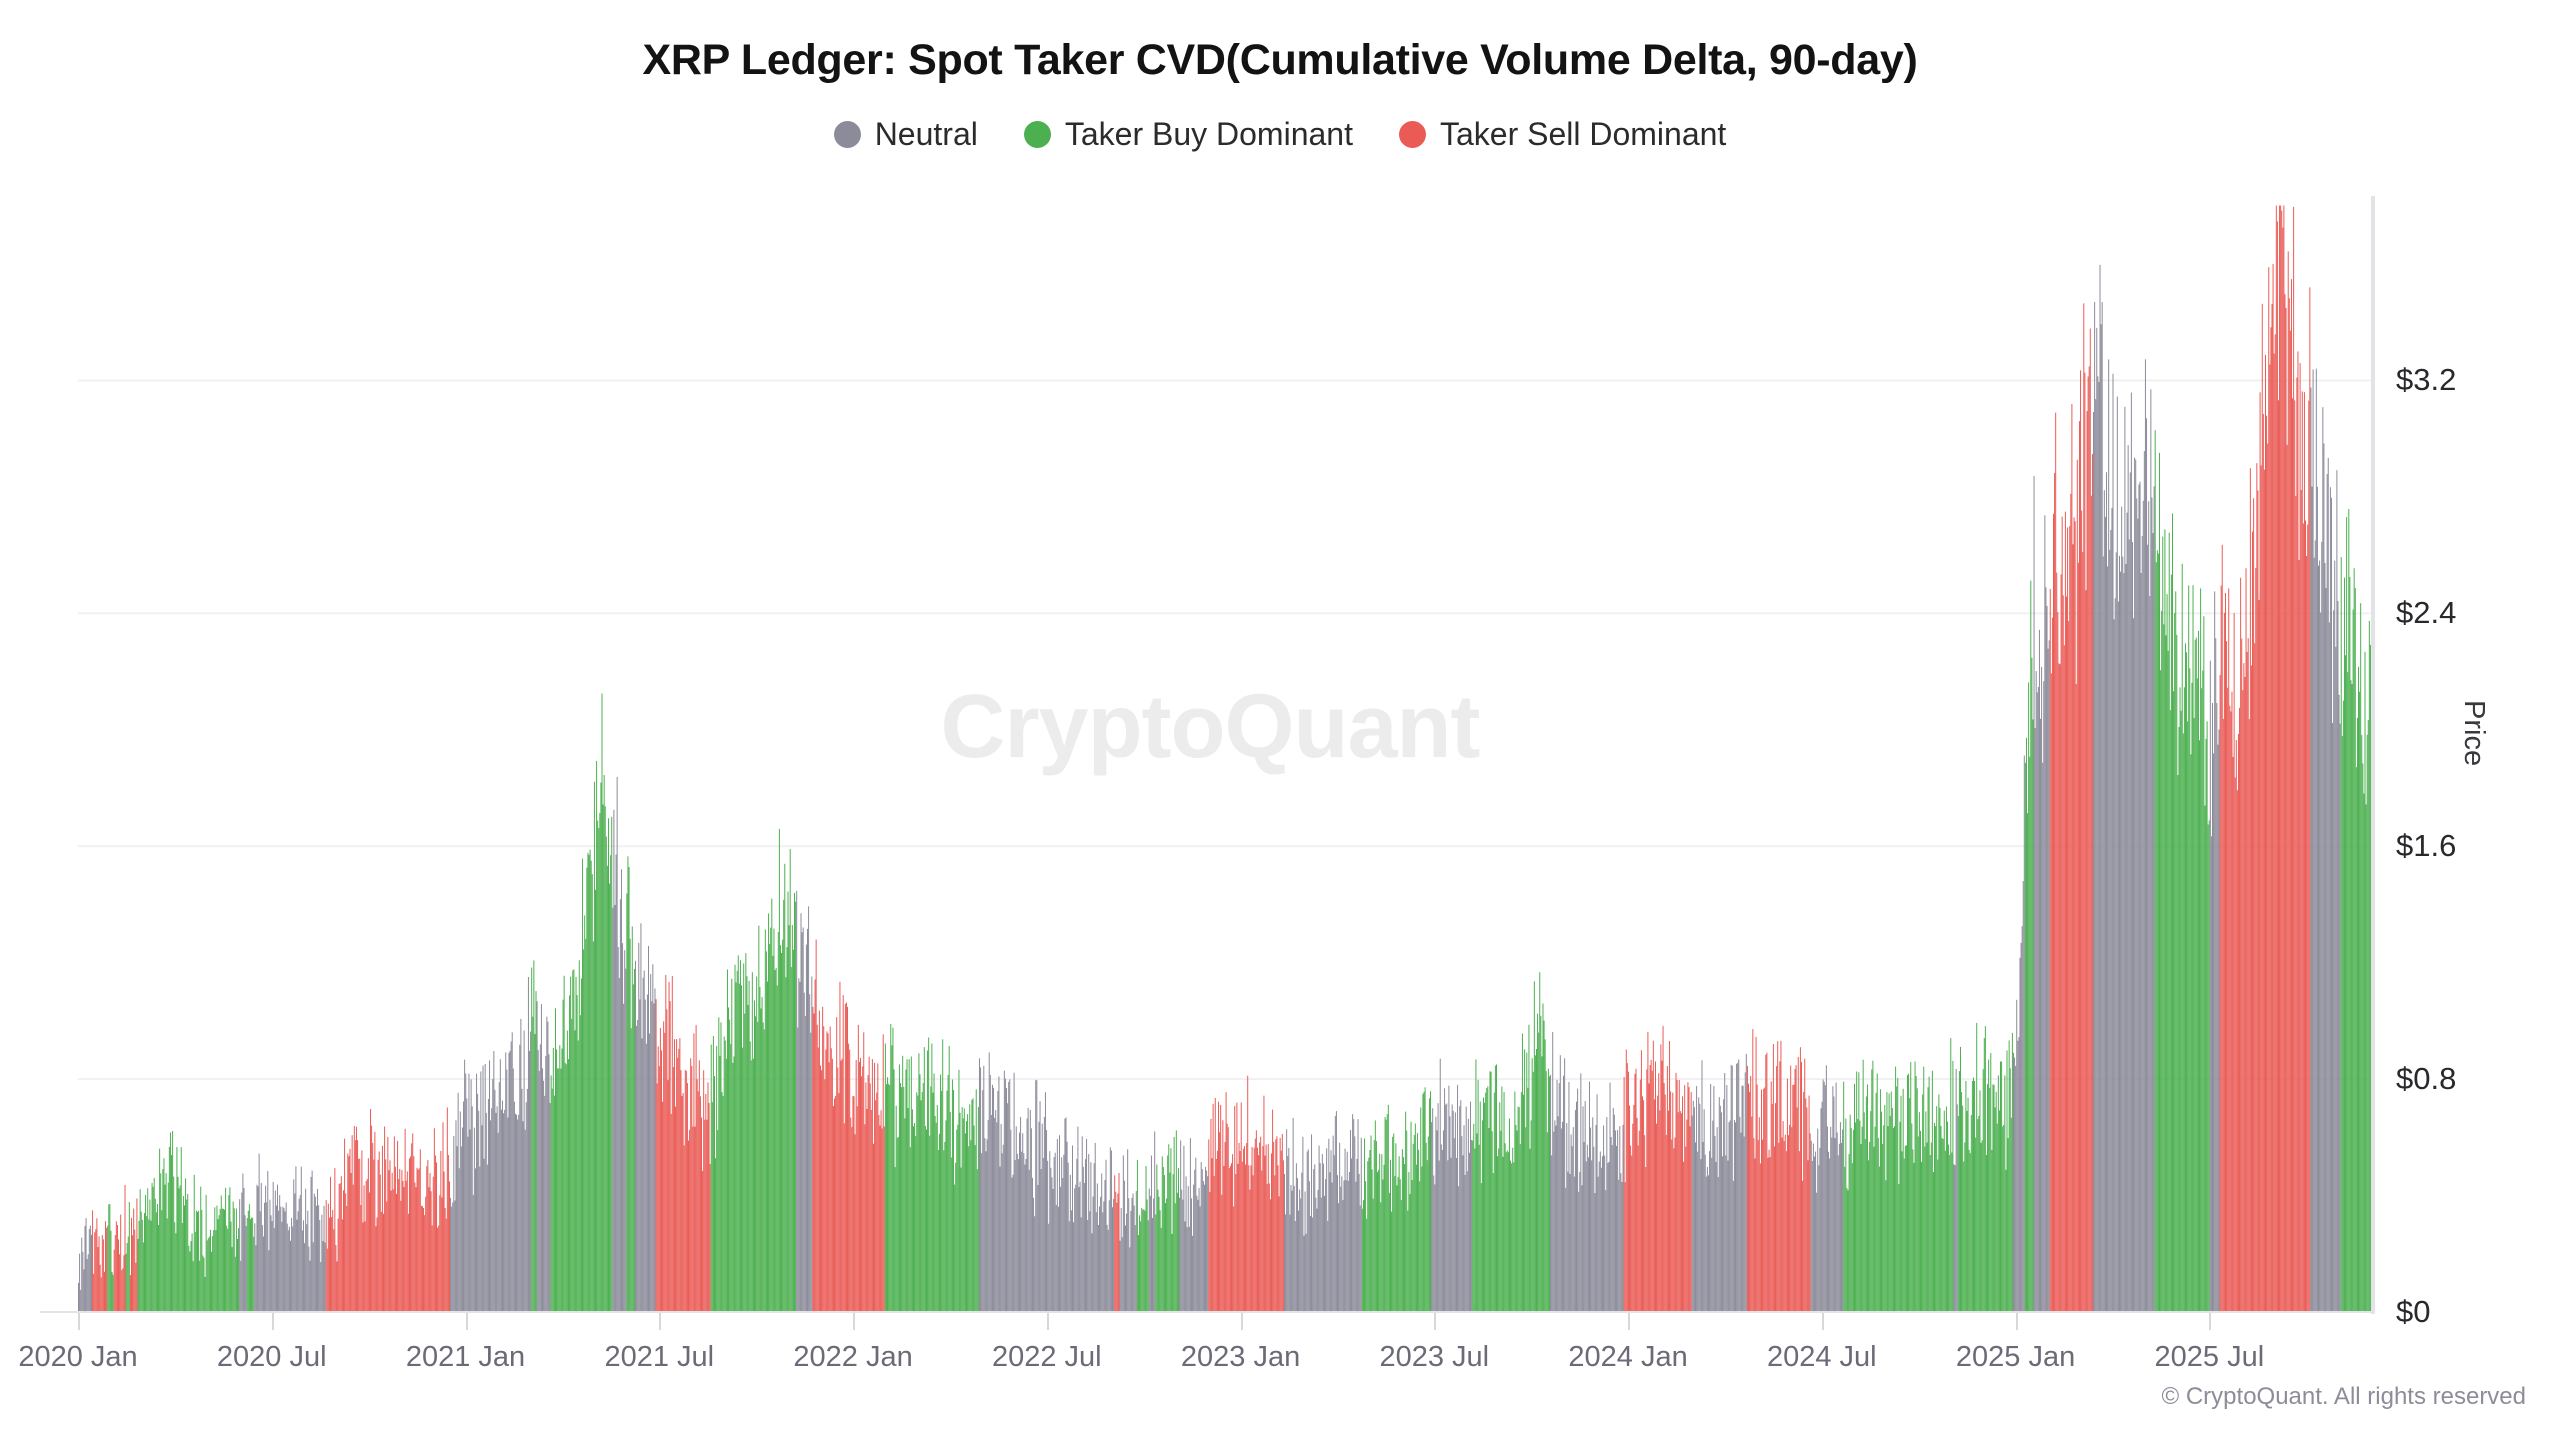  Describe the element at coordinates (659, 1357) in the screenshot. I see `x-tick-label-3: 2021 Jul` at that location.